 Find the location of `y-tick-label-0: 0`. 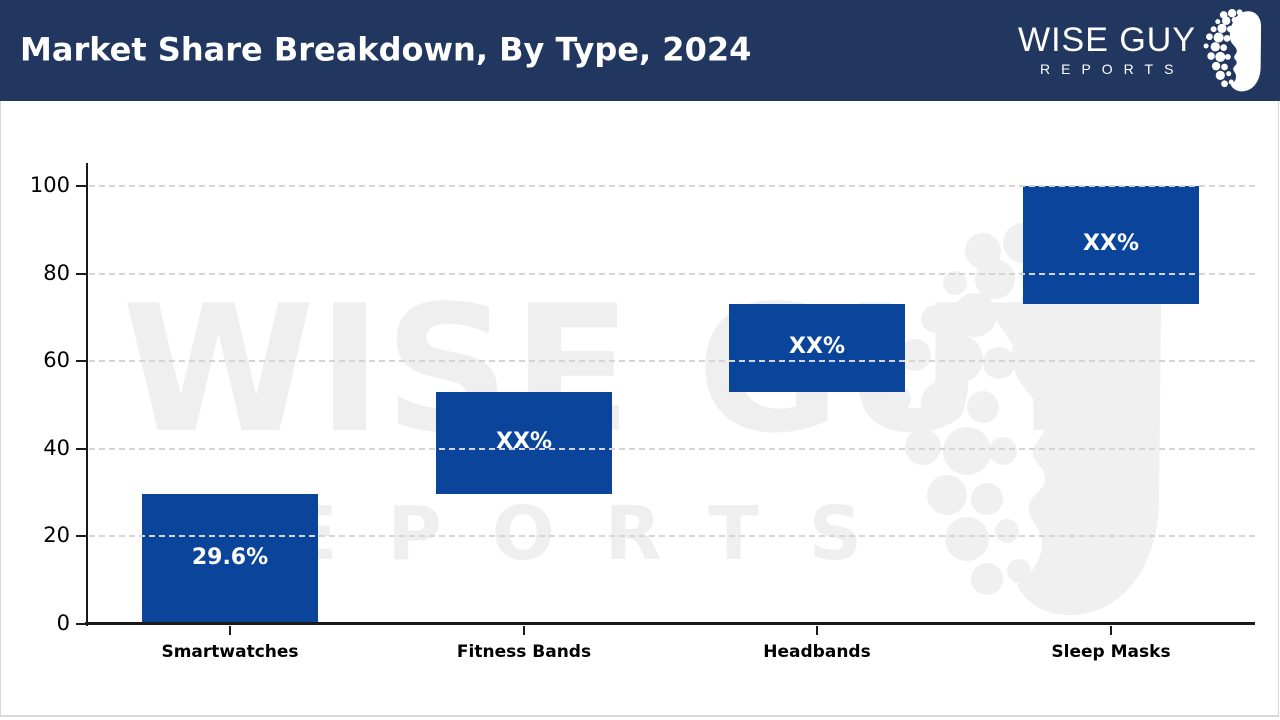

y-tick-label-0: 0 is located at coordinates (63, 623).